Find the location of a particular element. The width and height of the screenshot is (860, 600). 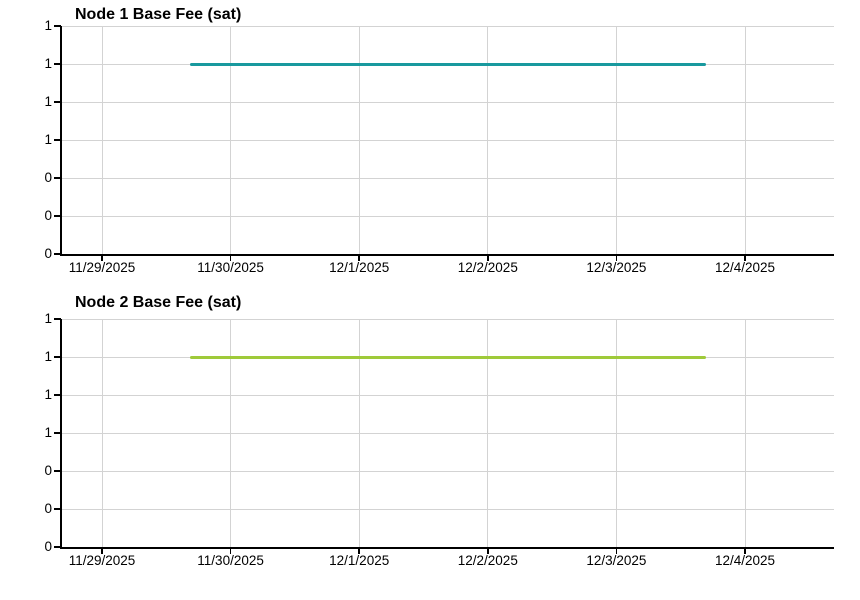

chart-title-node2: Node 2 Base Fee (sat) is located at coordinates (158, 302).